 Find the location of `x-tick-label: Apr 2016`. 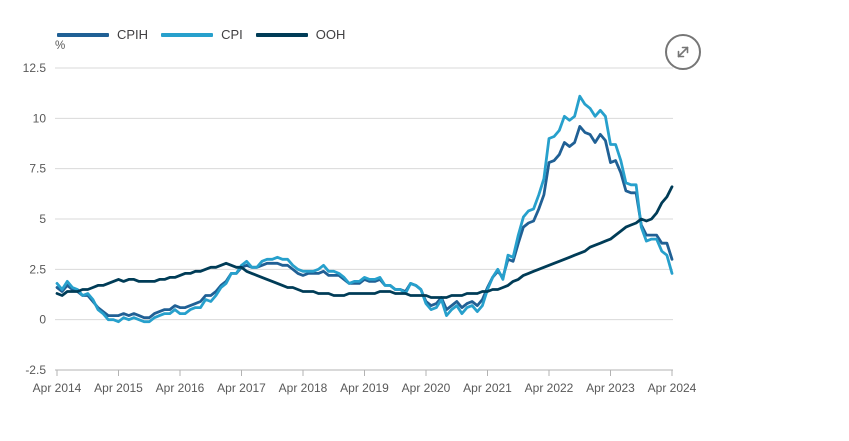

x-tick-label: Apr 2016 is located at coordinates (180, 388).